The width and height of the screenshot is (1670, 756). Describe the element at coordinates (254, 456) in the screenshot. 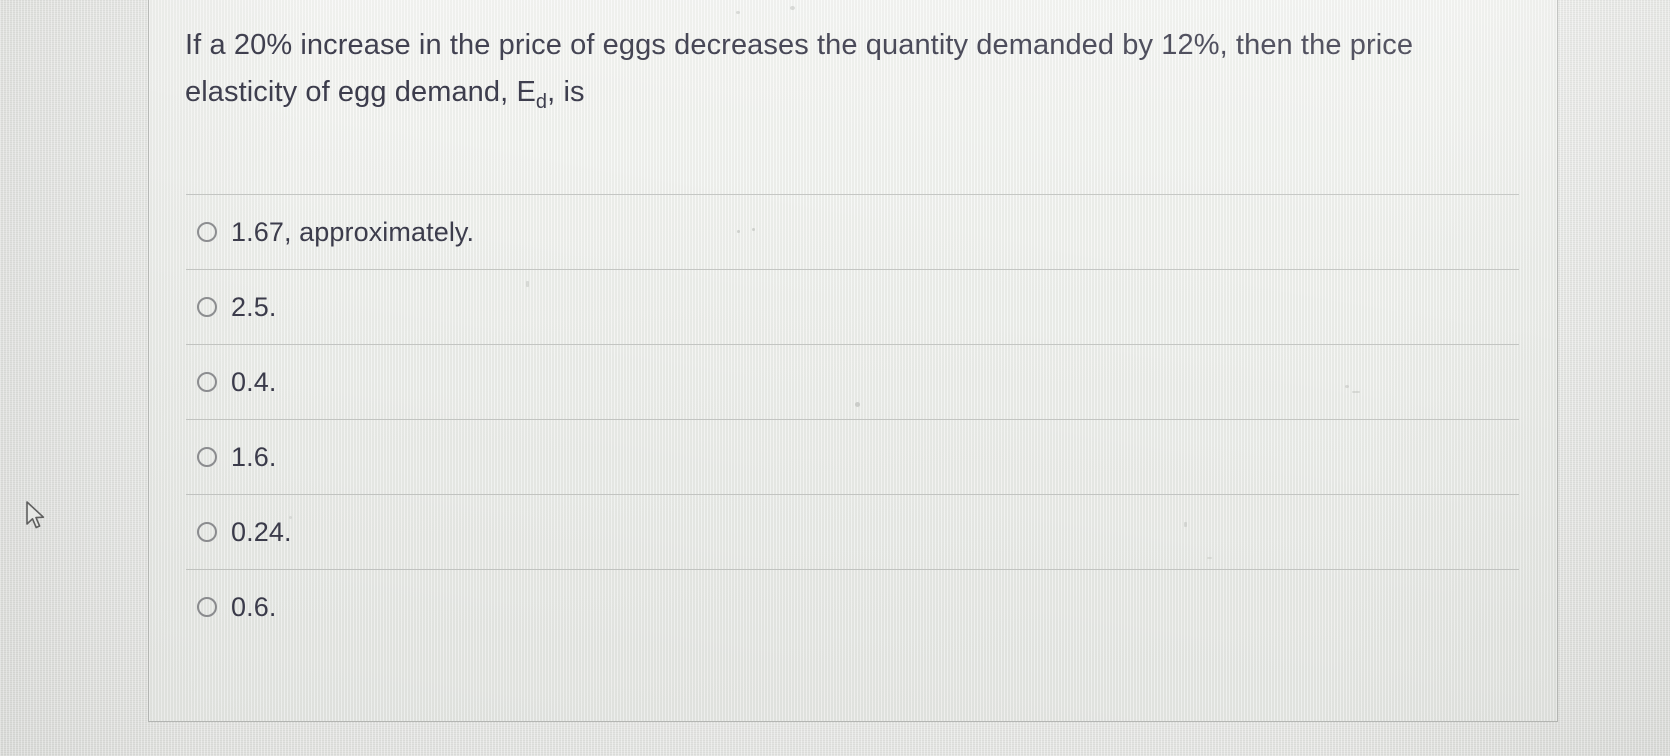

I see `option-label-d: 1.6.` at that location.